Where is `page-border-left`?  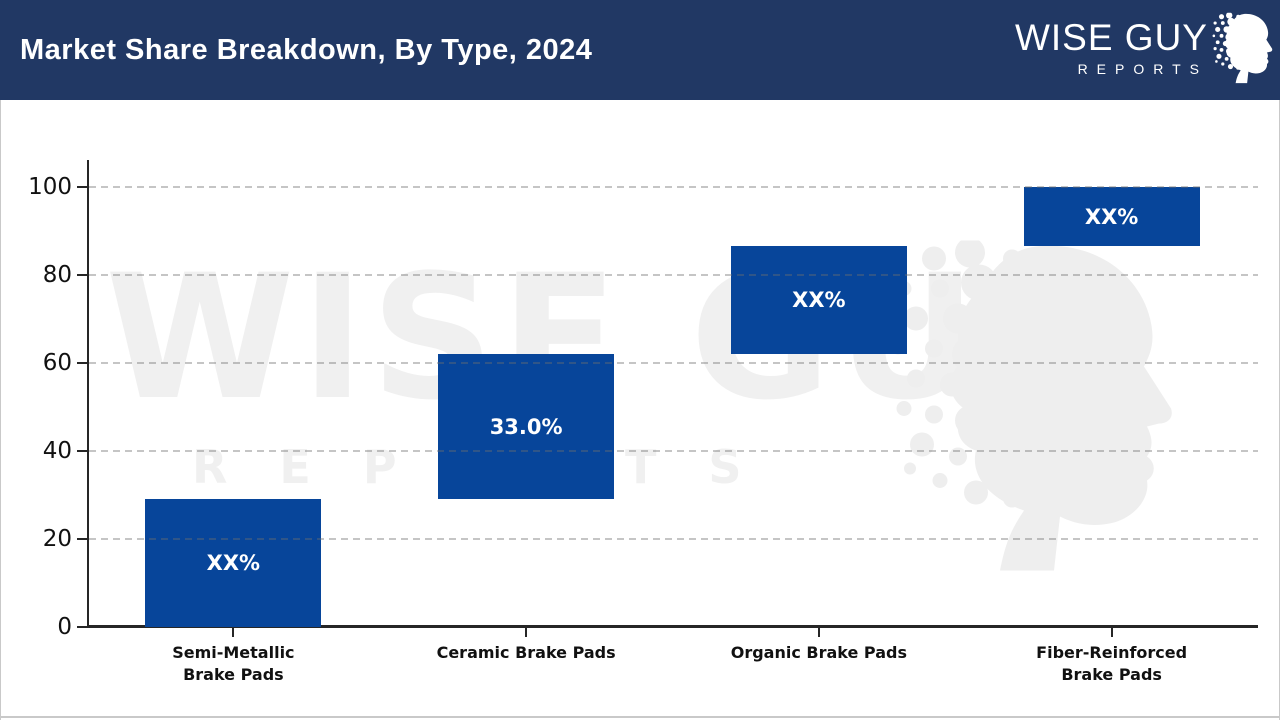
page-border-left is located at coordinates (0, 410).